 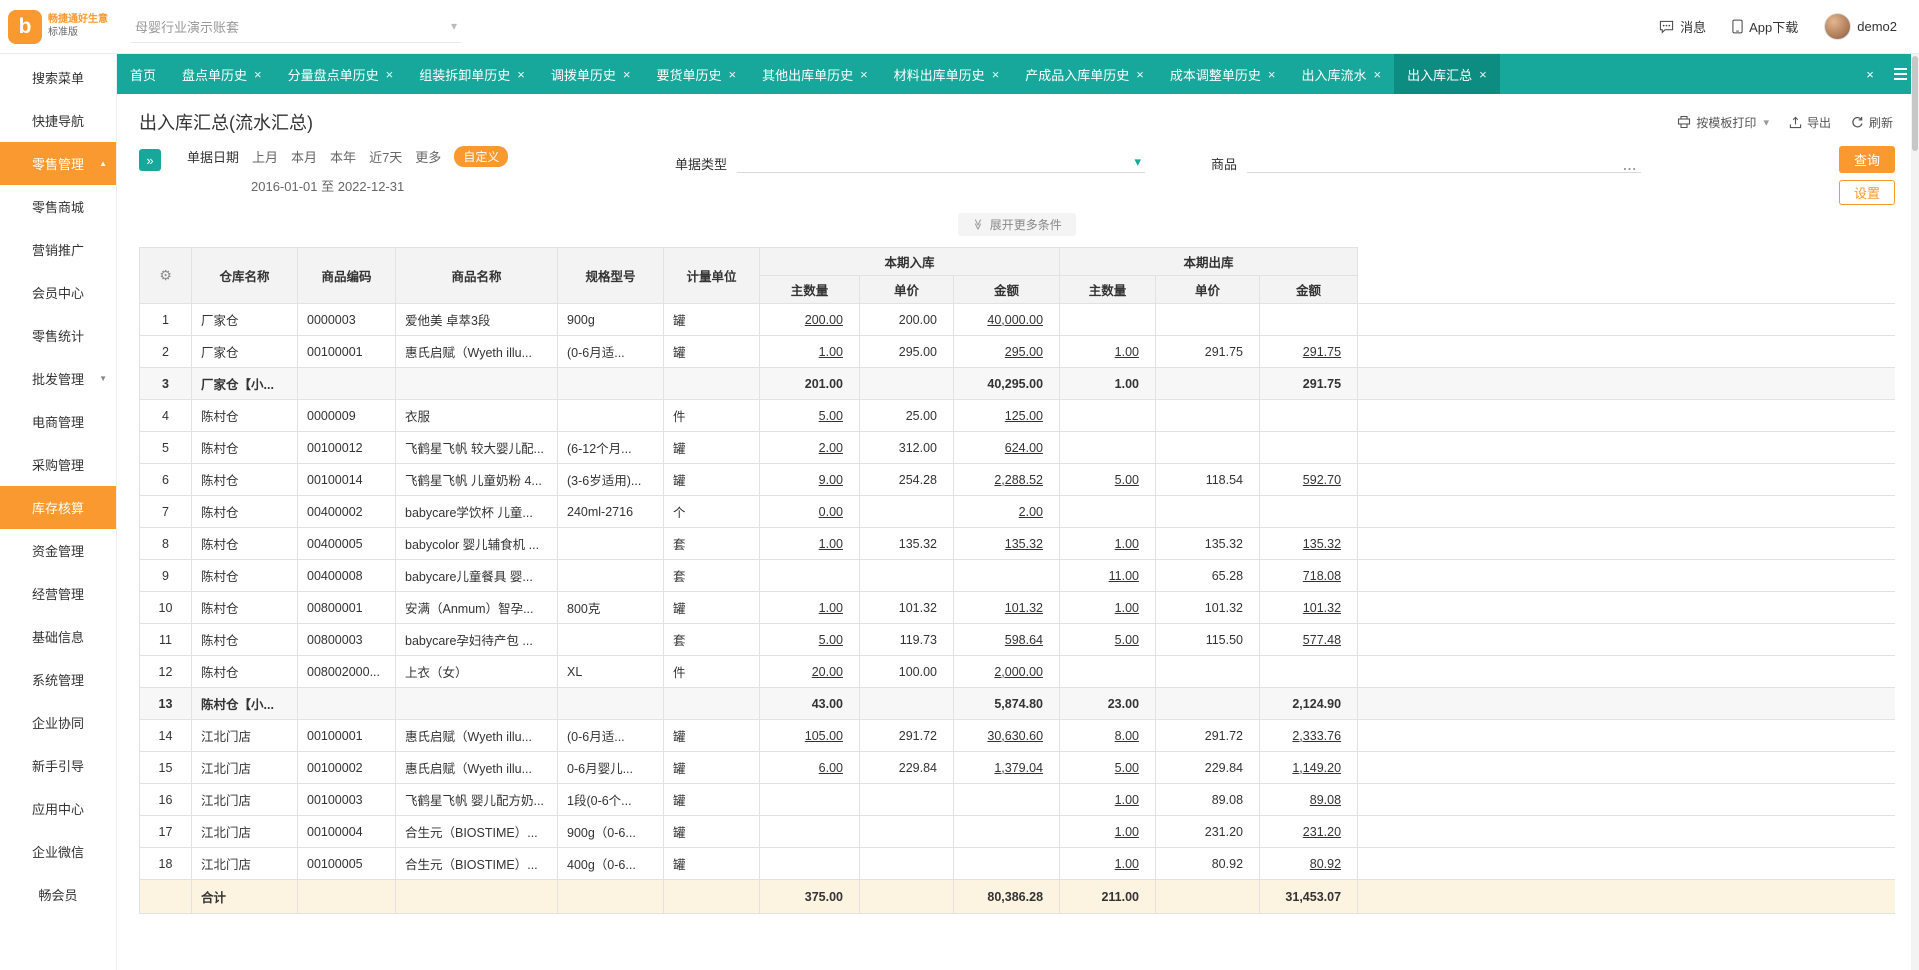 I want to click on sidebar-item-3: 零售商城, so click(x=58, y=206).